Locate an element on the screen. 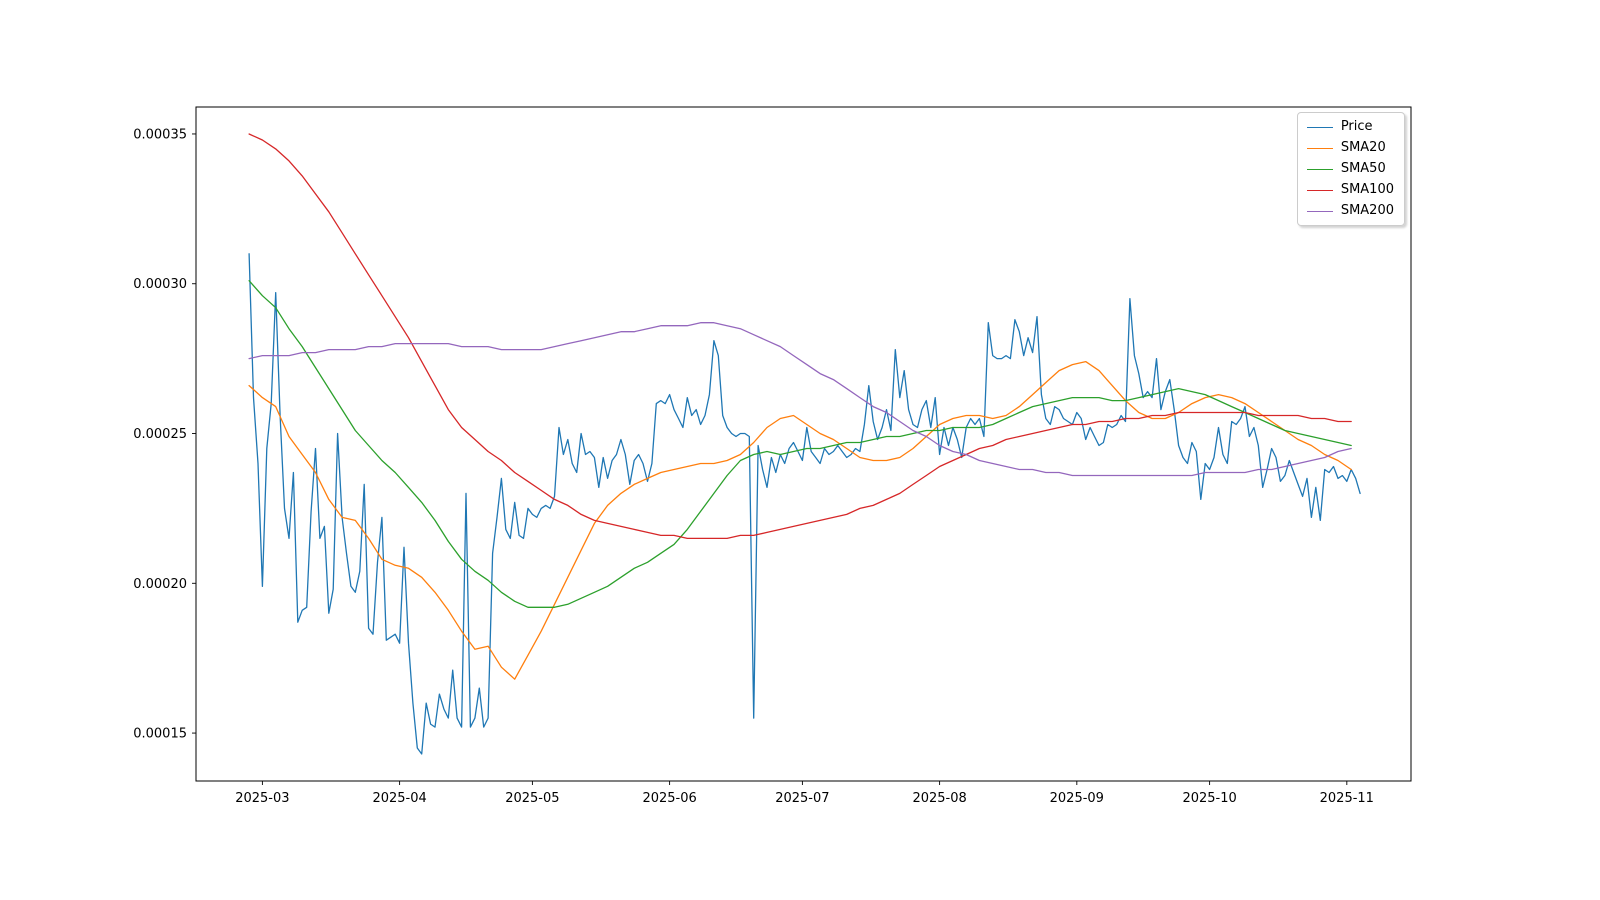 The image size is (1600, 900). legend-label: SMA200 is located at coordinates (1367, 210).